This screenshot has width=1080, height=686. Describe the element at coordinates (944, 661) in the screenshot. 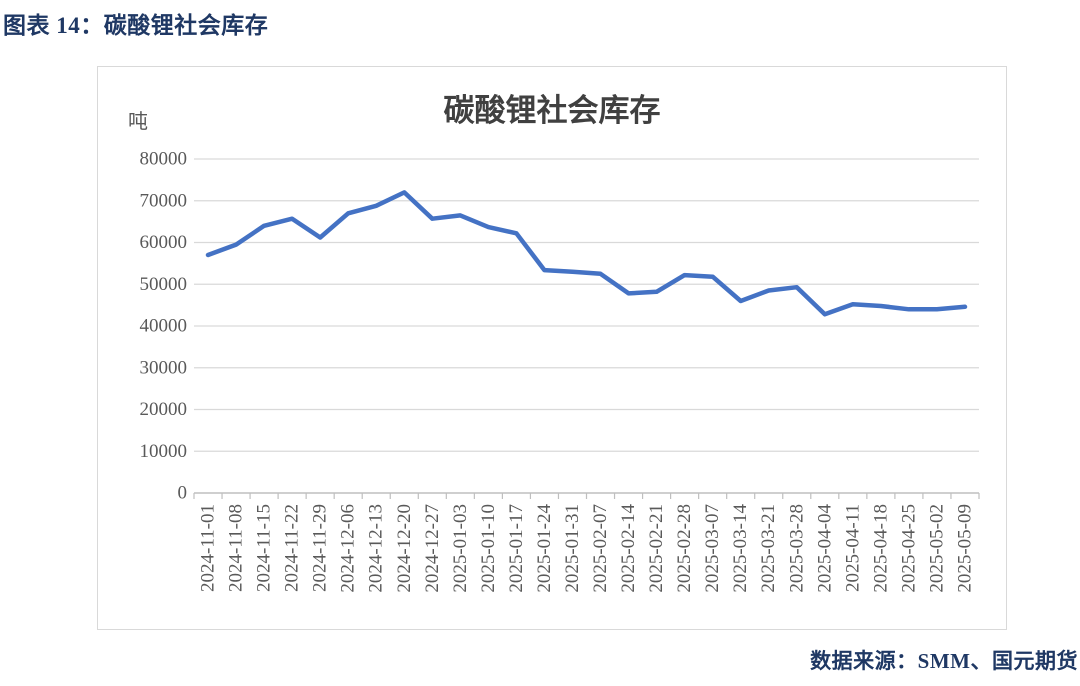

I see `data-source: 数据来源：SMM、国元期货` at that location.